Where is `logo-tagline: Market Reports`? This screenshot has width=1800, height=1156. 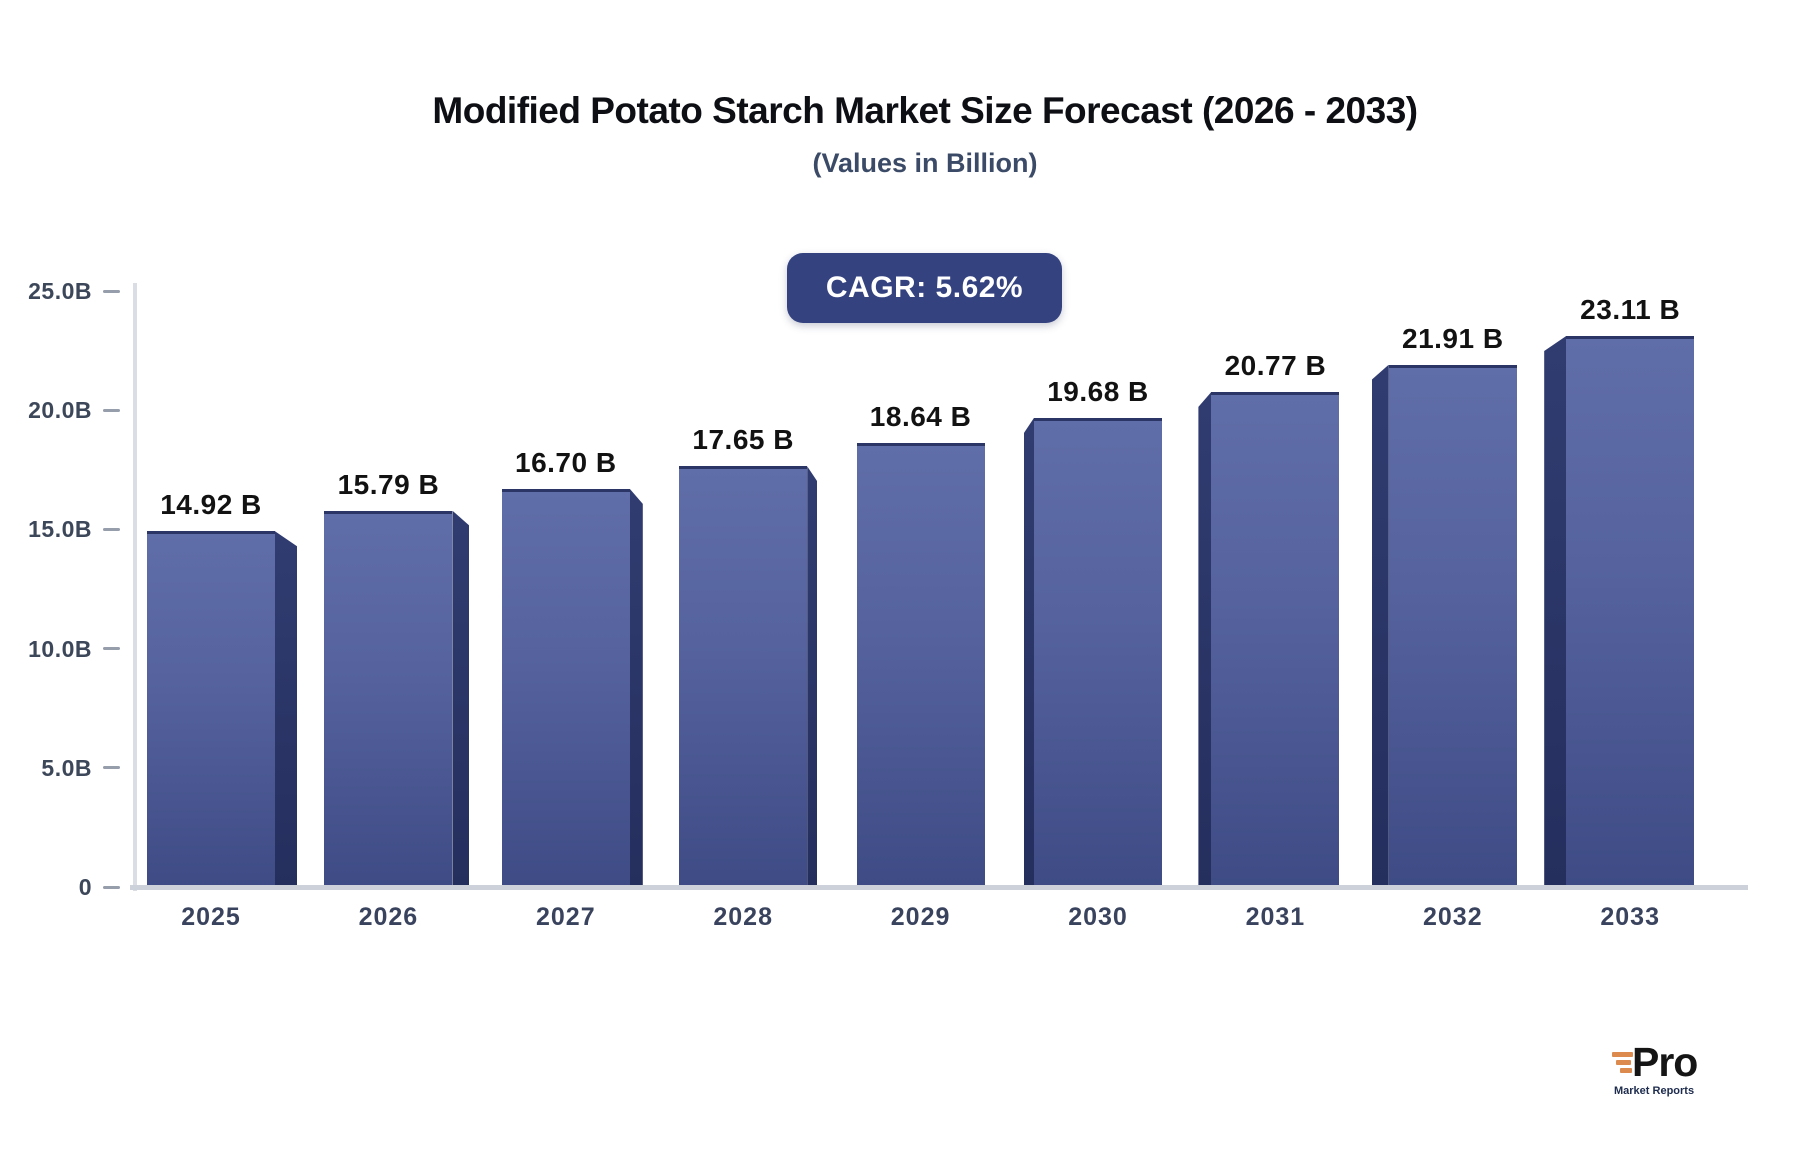 logo-tagline: Market Reports is located at coordinates (1654, 1091).